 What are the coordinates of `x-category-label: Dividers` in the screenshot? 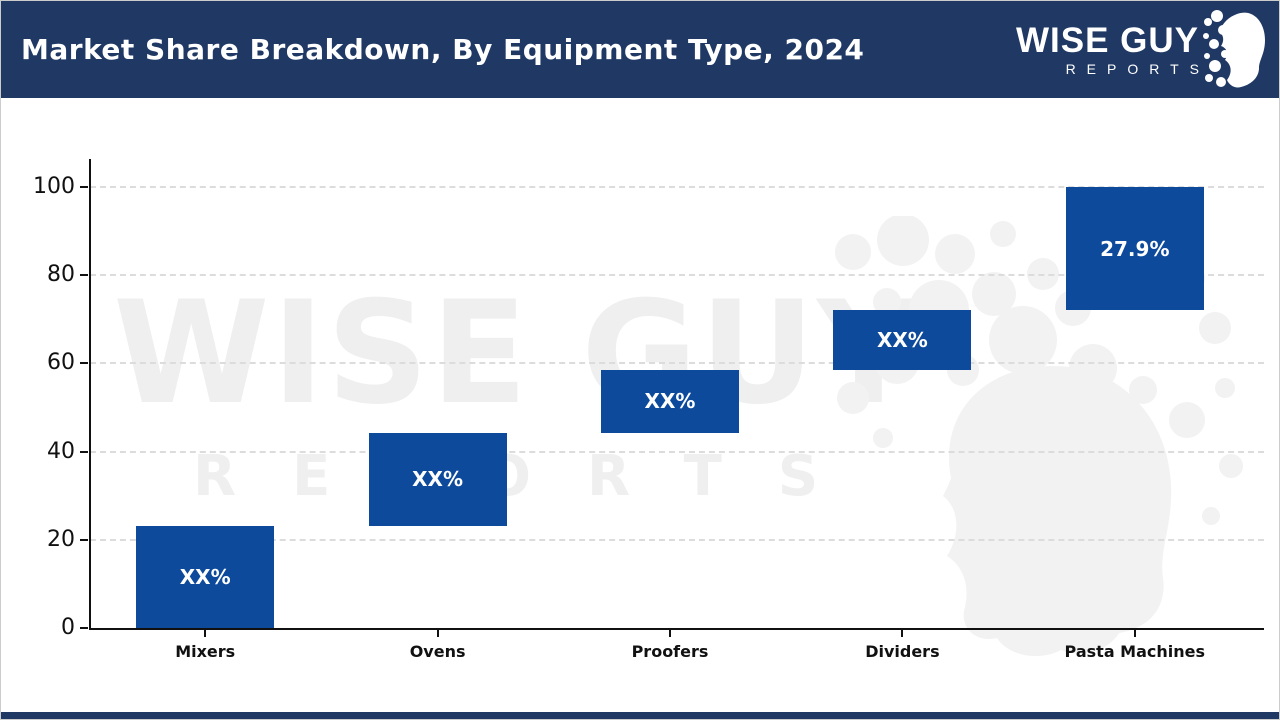 It's located at (902, 651).